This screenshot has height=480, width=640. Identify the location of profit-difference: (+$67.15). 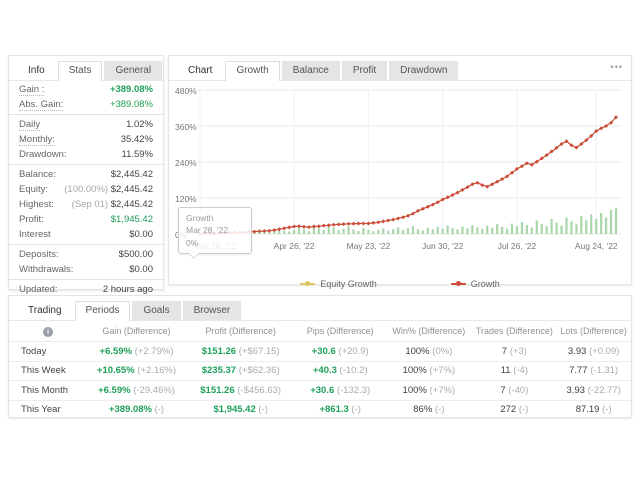
(258, 351).